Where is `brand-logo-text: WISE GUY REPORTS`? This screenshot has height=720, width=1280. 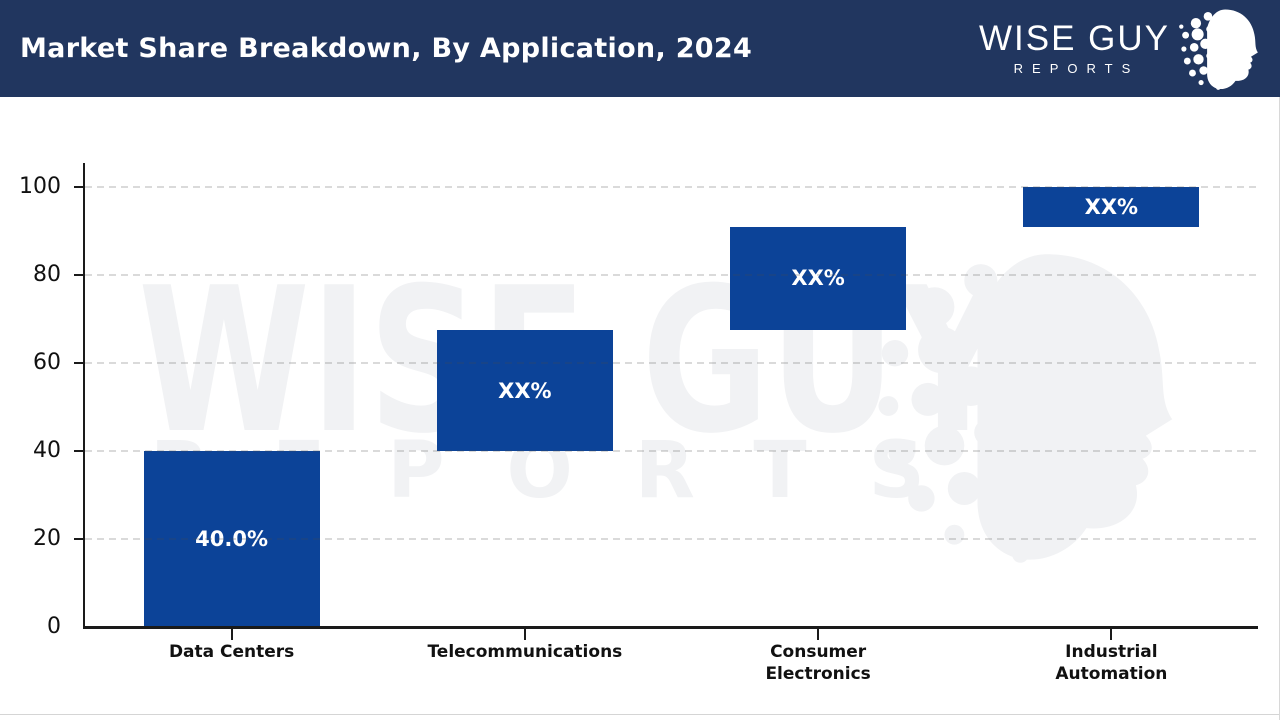
brand-logo-text: WISE GUY REPORTS is located at coordinates (1074, 48).